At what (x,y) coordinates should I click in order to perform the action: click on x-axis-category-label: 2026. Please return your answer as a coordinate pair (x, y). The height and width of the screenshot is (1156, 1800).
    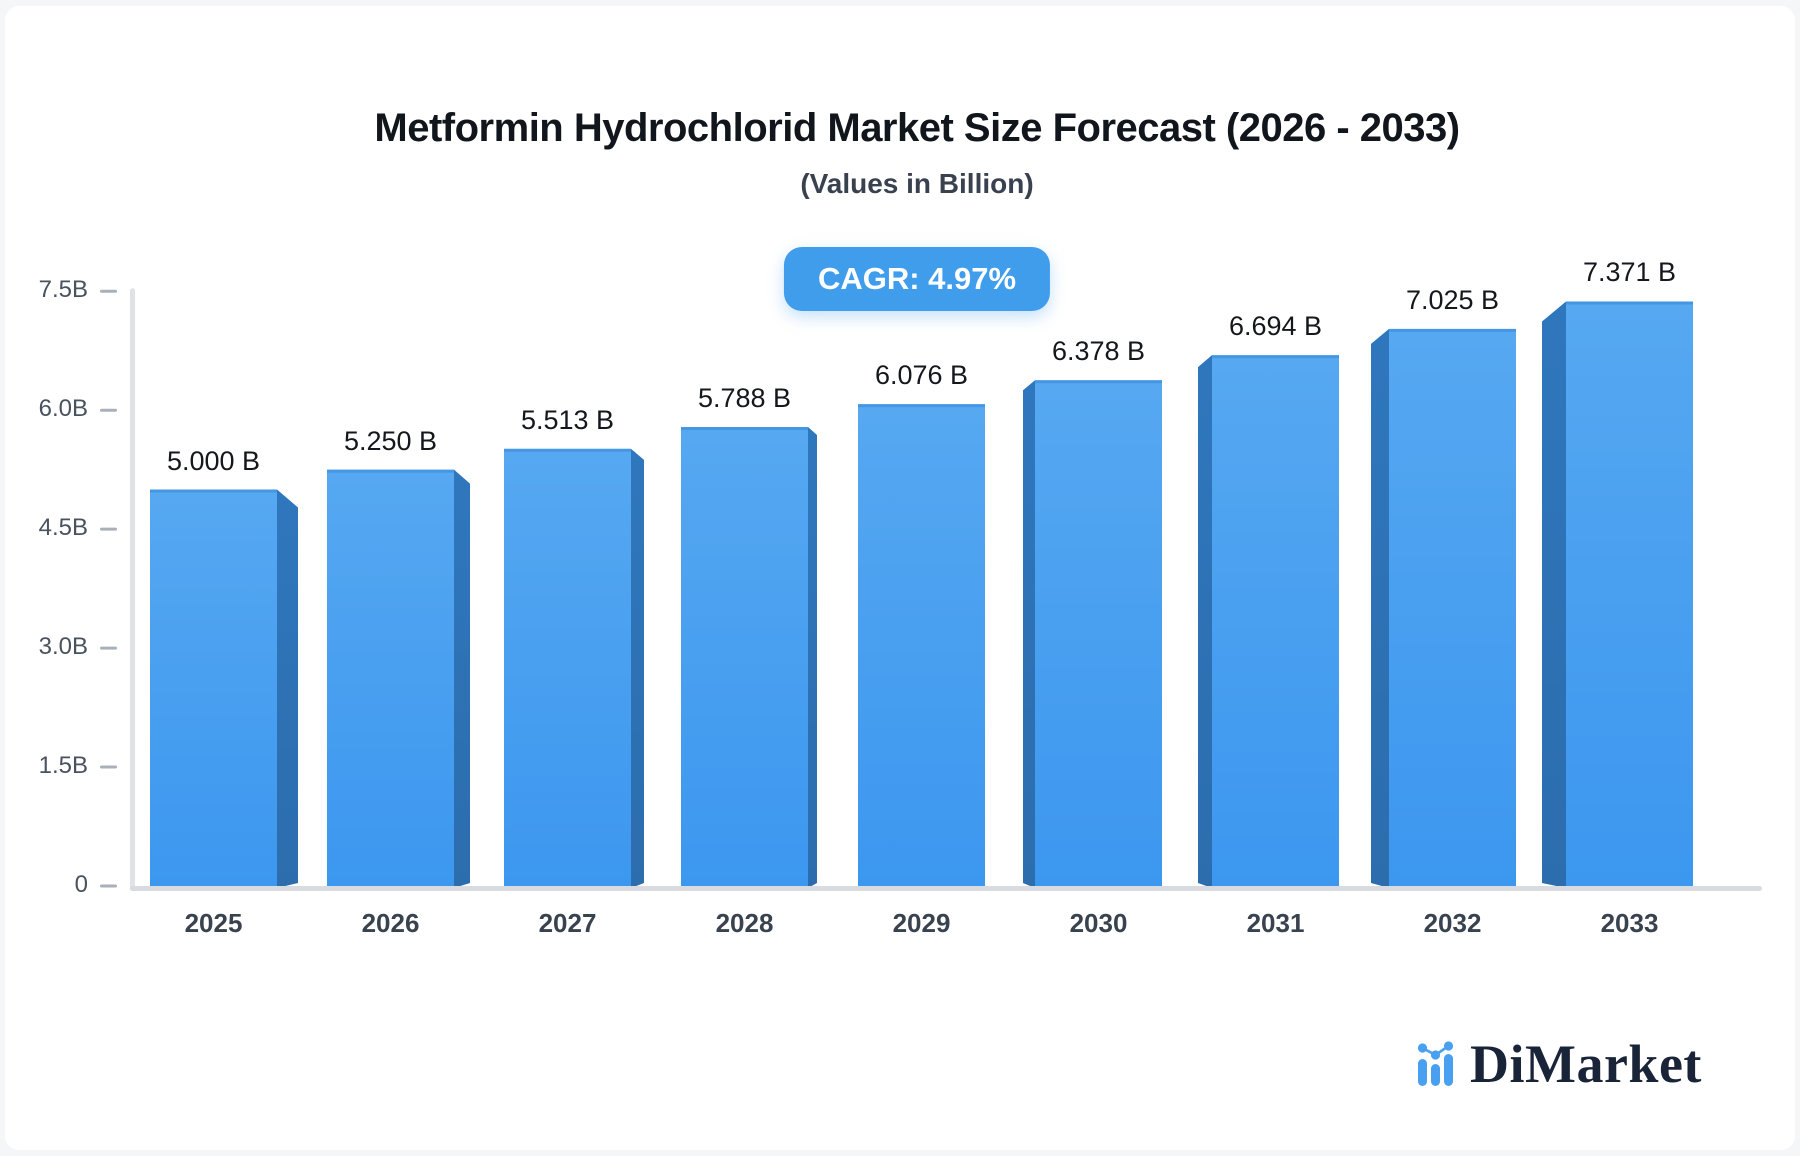
    Looking at the image, I should click on (390, 923).